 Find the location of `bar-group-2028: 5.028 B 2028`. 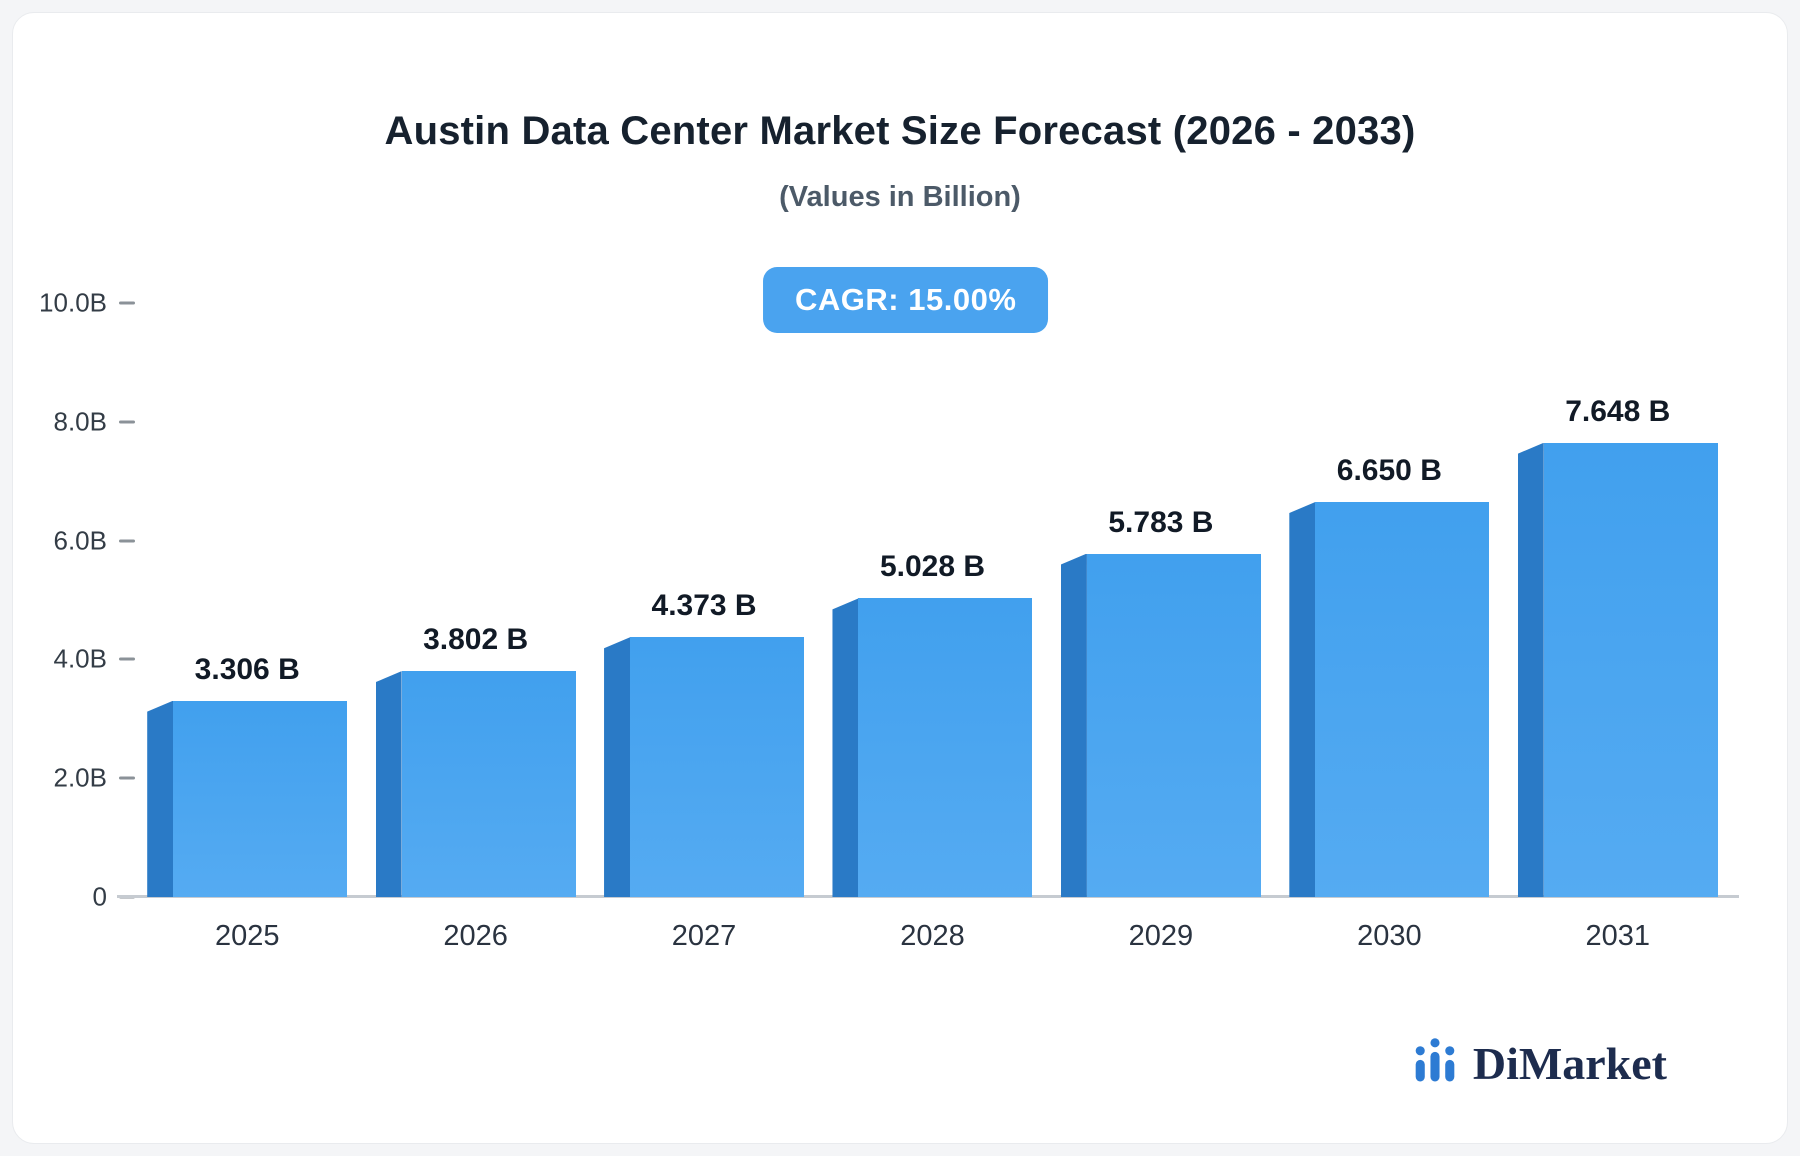

bar-group-2028: 5.028 B 2028 is located at coordinates (932, 627).